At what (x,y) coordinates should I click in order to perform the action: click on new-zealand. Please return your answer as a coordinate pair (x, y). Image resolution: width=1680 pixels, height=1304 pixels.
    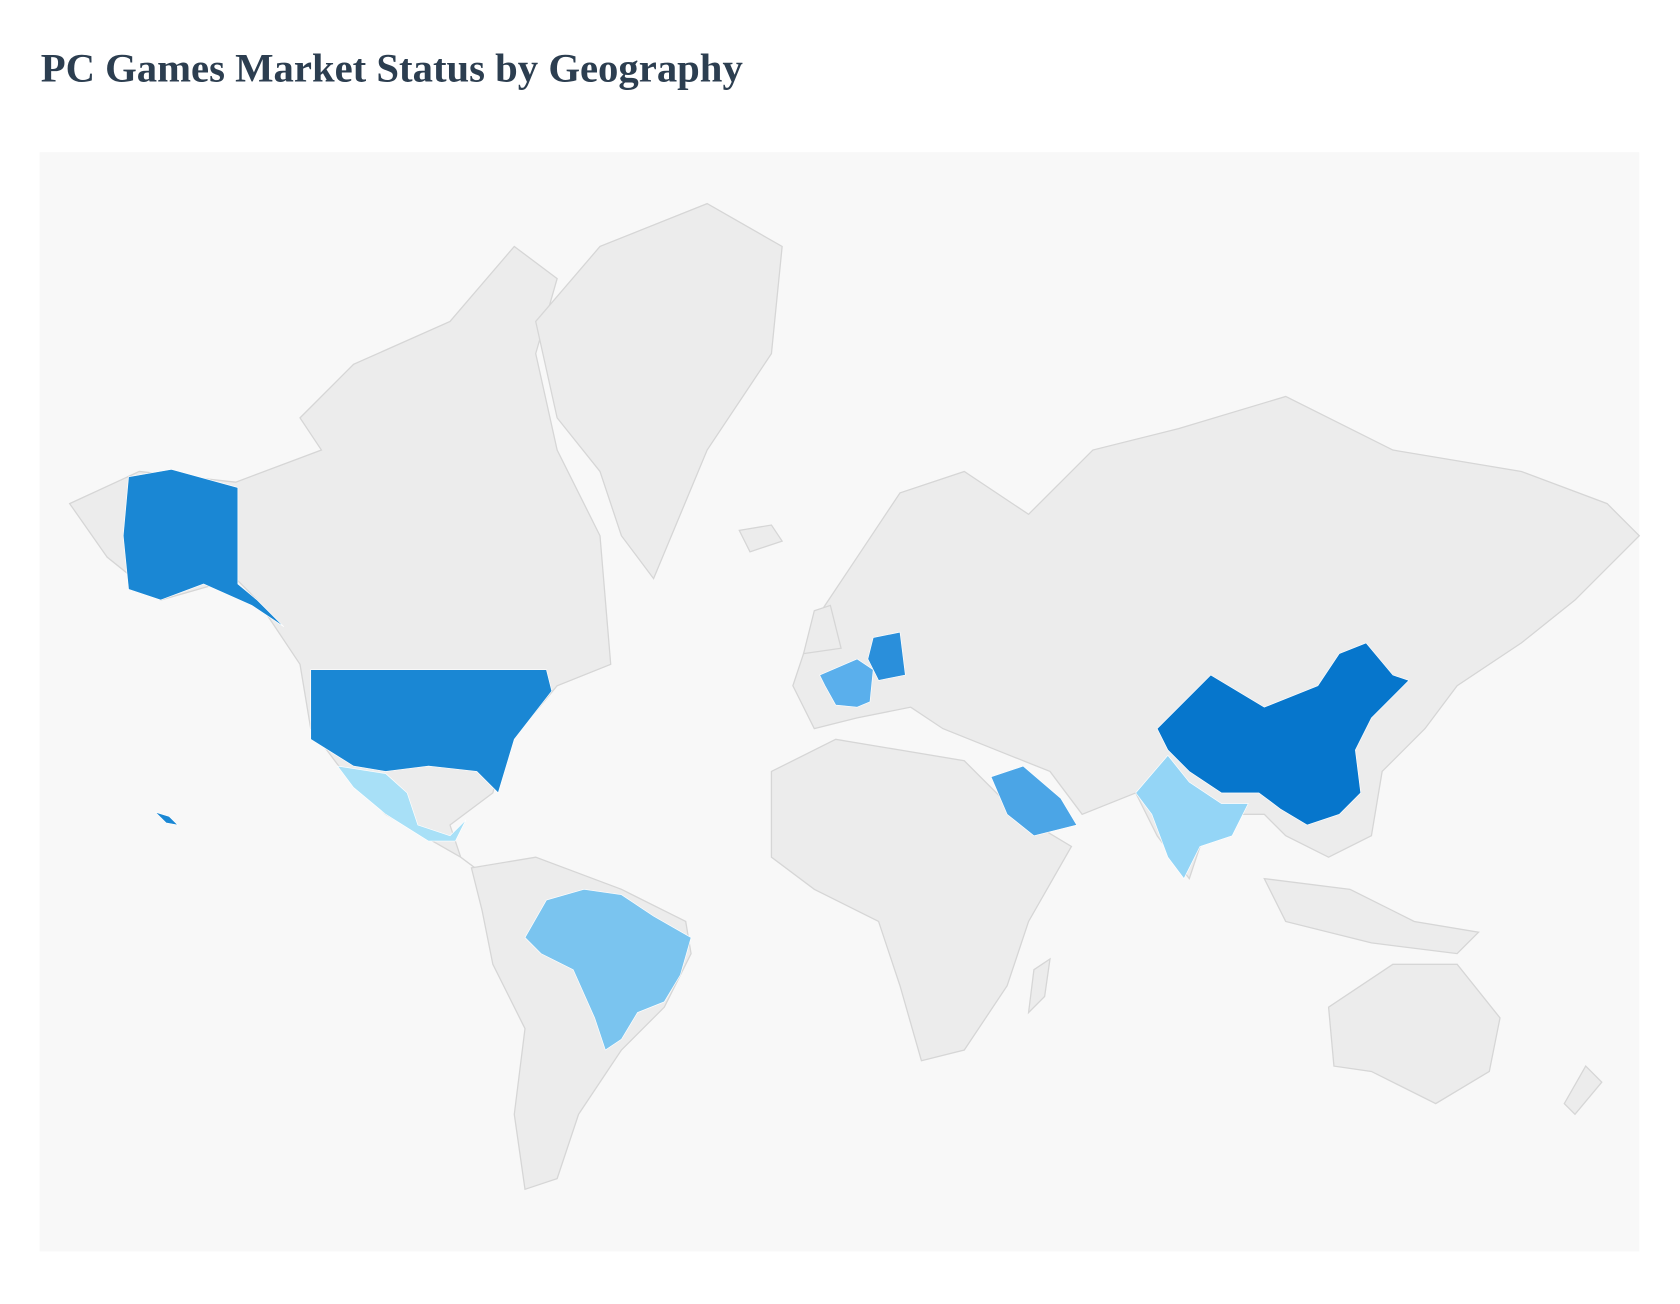
    Looking at the image, I should click on (1583, 1090).